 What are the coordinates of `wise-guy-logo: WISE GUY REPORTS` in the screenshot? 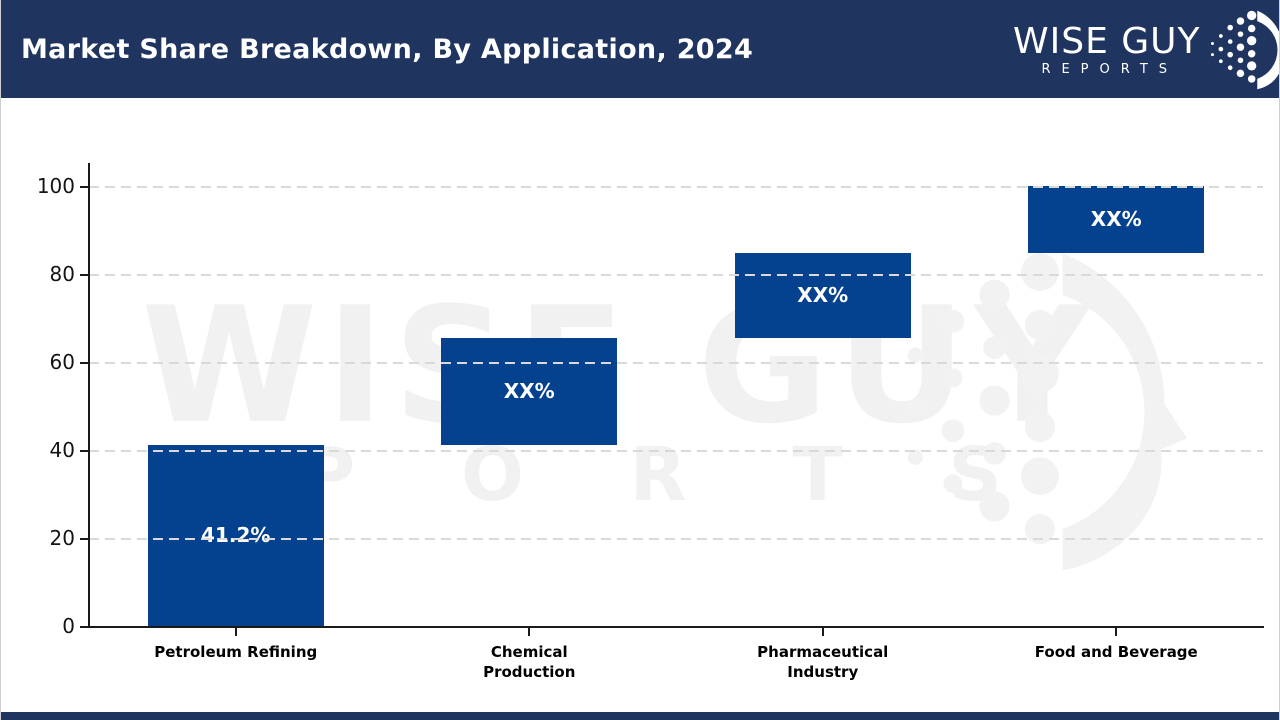 It's located at (1146, 50).